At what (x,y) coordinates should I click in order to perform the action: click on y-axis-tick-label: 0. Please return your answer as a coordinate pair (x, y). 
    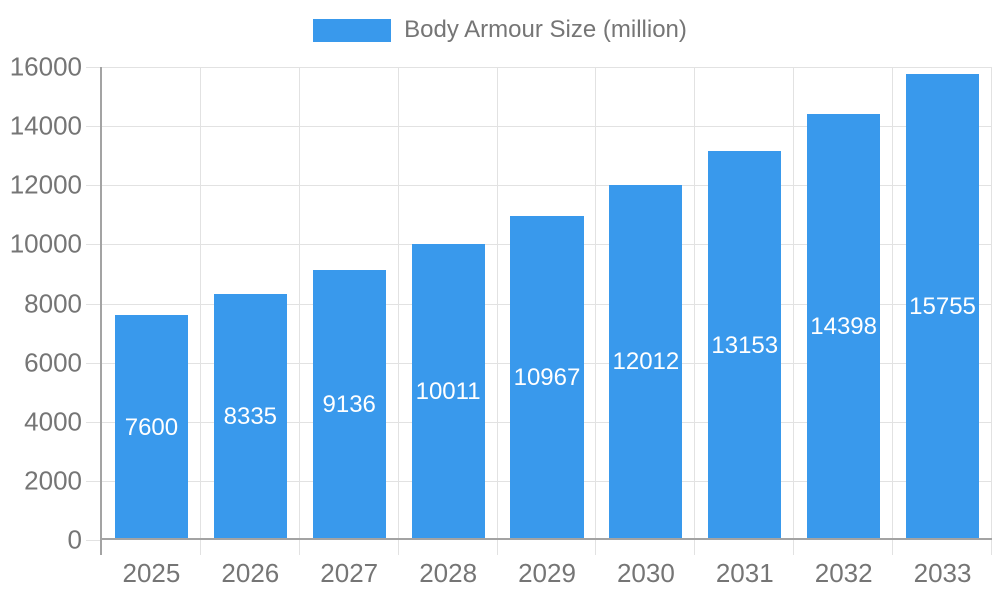
    Looking at the image, I should click on (74, 539).